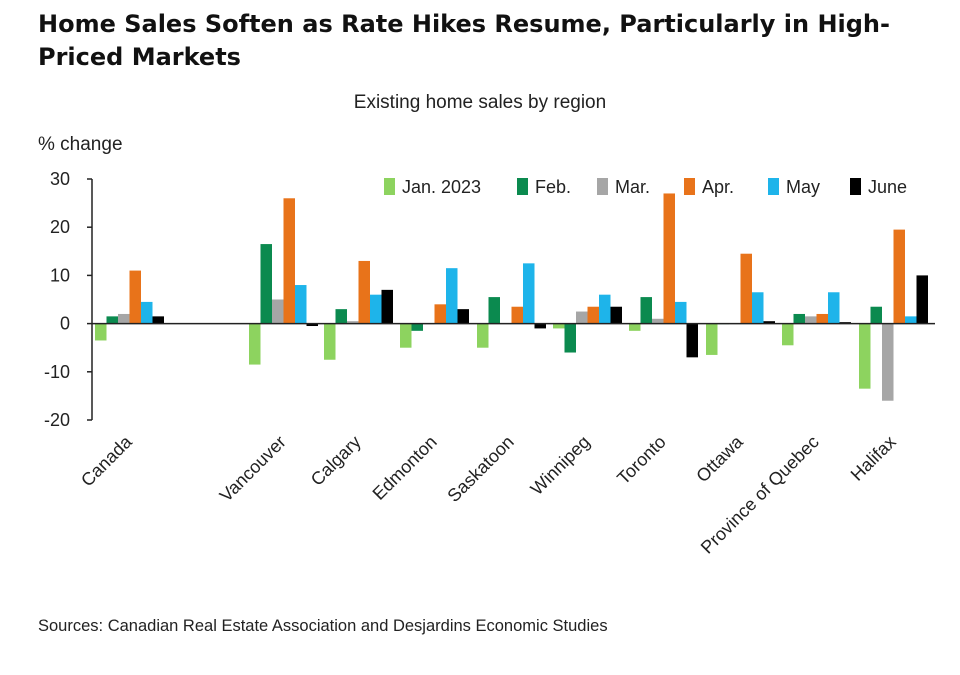 This screenshot has height=675, width=960. I want to click on x-tick-label-canada: Canada, so click(106, 460).